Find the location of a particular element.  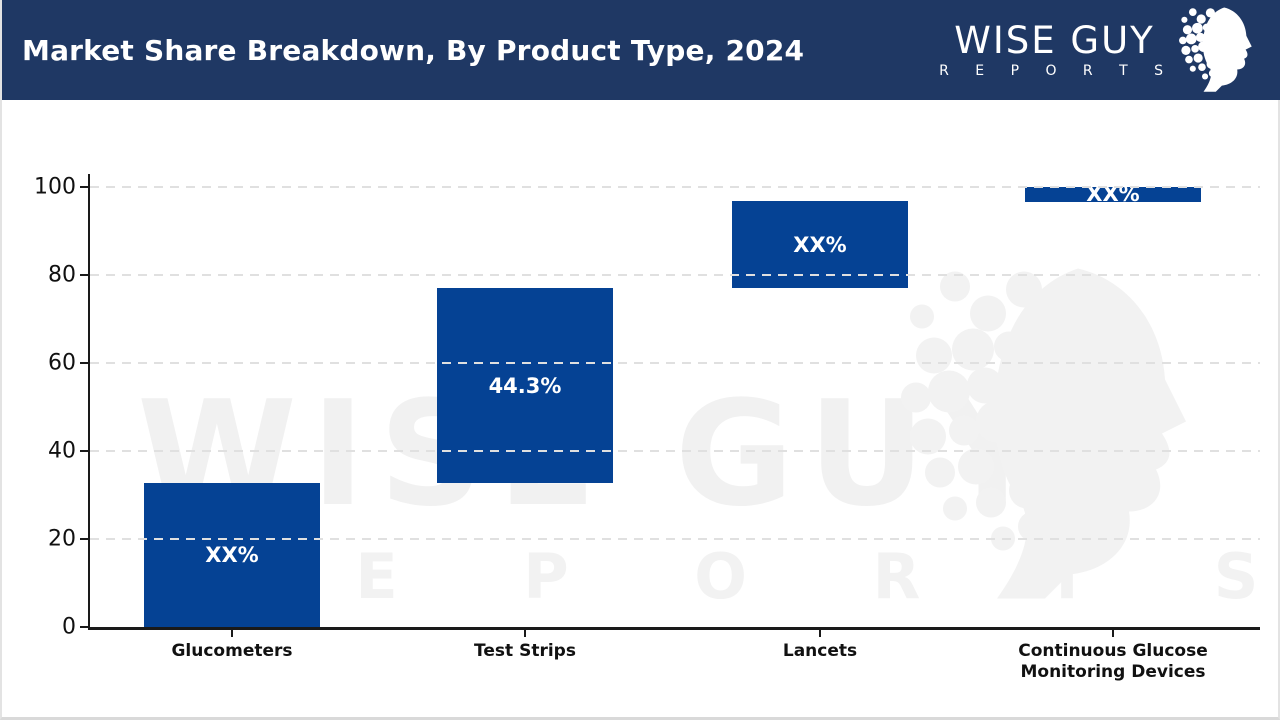

logo-subtitle: R E P O R T S is located at coordinates (1056, 70).